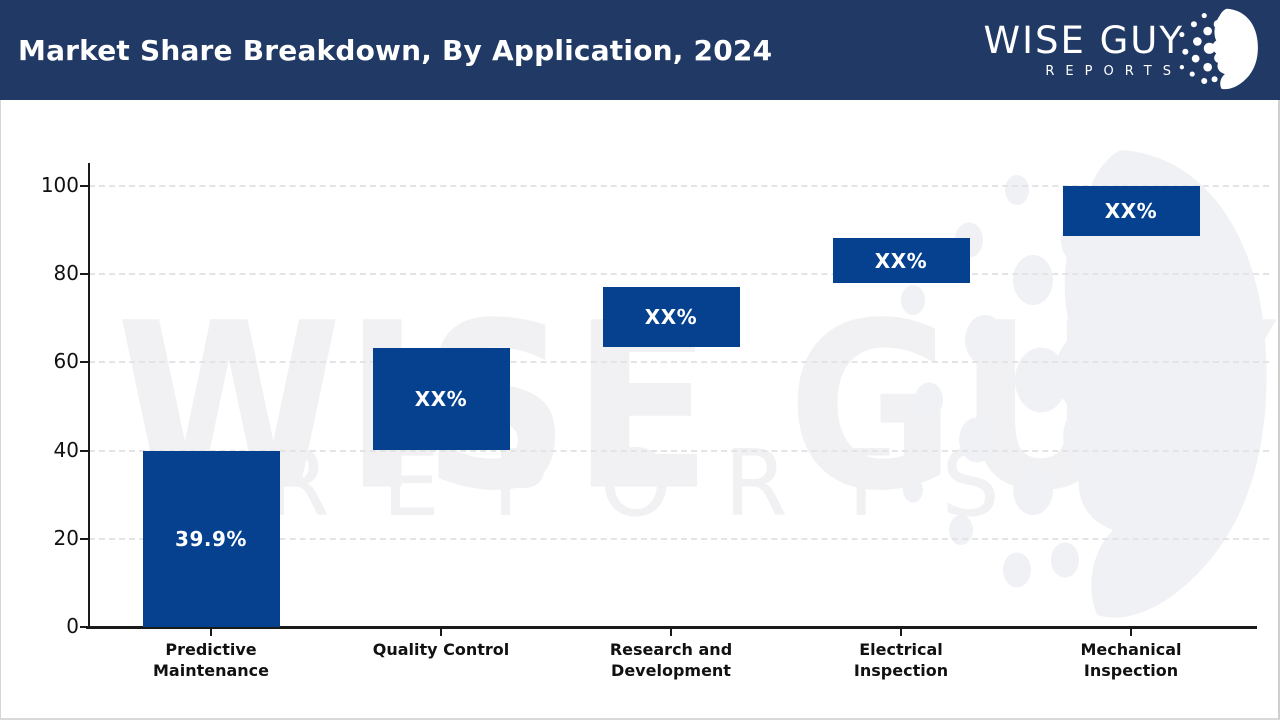 This screenshot has width=1280, height=720. What do you see at coordinates (66, 537) in the screenshot?
I see `y-tick-label: 20` at bounding box center [66, 537].